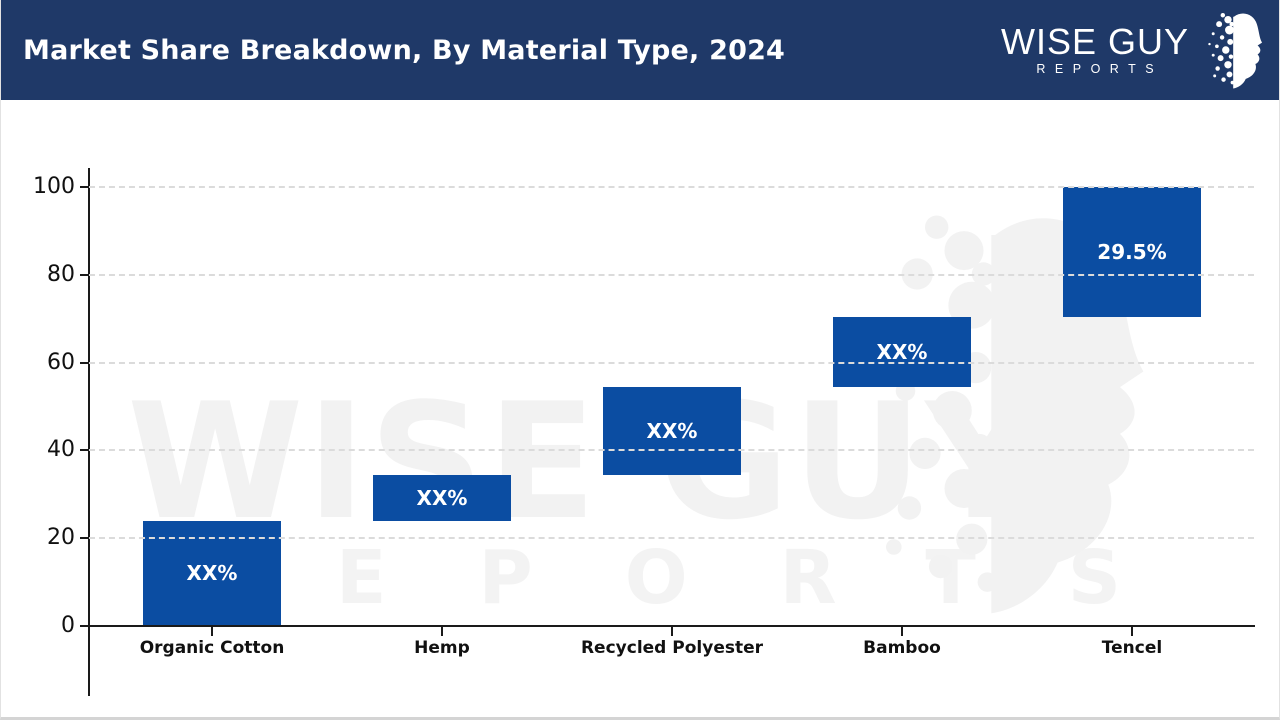 This screenshot has height=720, width=1280. I want to click on x-axis-category-label: Bamboo, so click(902, 648).